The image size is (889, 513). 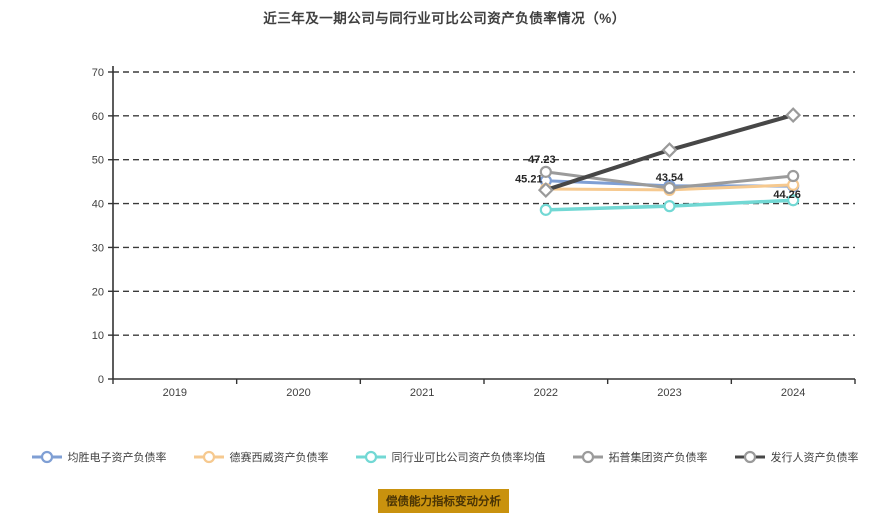 I want to click on legend-label: 德赛西威资产负债率, so click(x=279, y=458).